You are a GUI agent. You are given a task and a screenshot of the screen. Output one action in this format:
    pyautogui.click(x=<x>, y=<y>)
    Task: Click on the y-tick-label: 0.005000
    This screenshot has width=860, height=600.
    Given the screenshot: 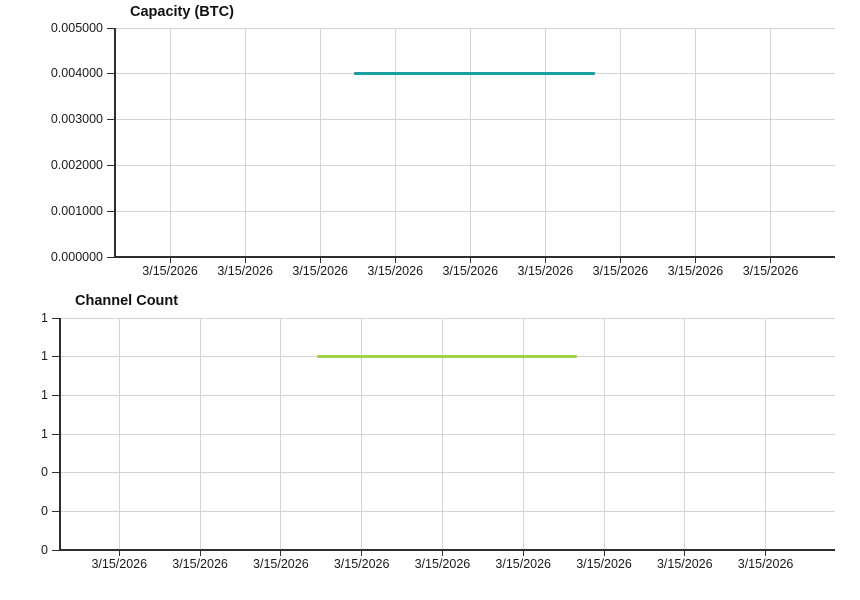 What is the action you would take?
    pyautogui.click(x=76, y=27)
    